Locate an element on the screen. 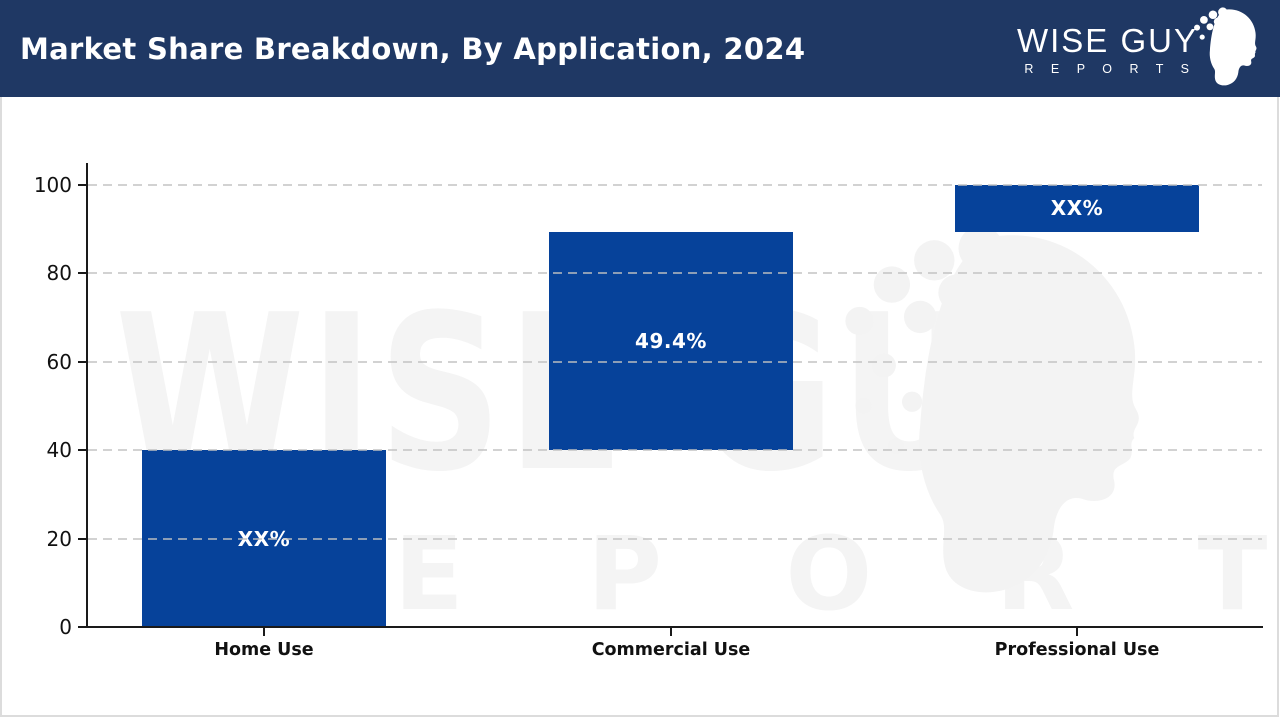  y-tick-label-20: 20 is located at coordinates (59, 538).